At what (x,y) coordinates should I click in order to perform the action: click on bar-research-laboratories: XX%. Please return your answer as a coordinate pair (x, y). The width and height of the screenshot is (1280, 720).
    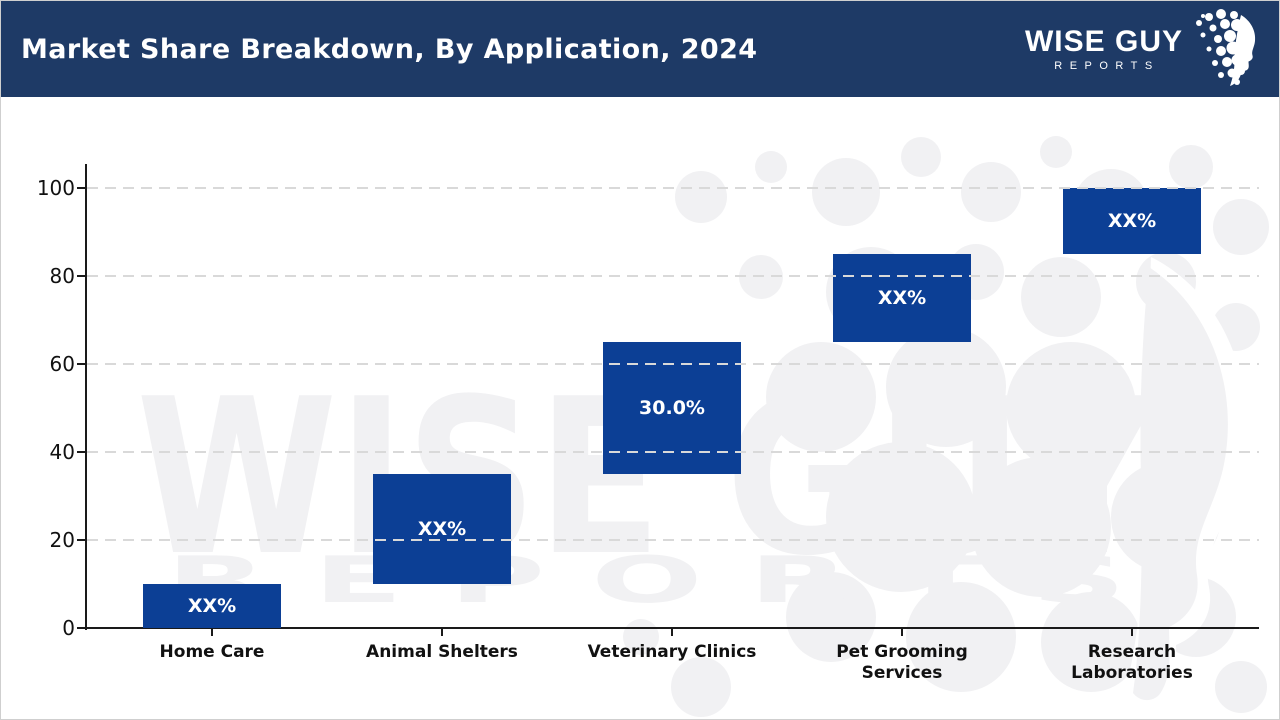
    Looking at the image, I should click on (1132, 221).